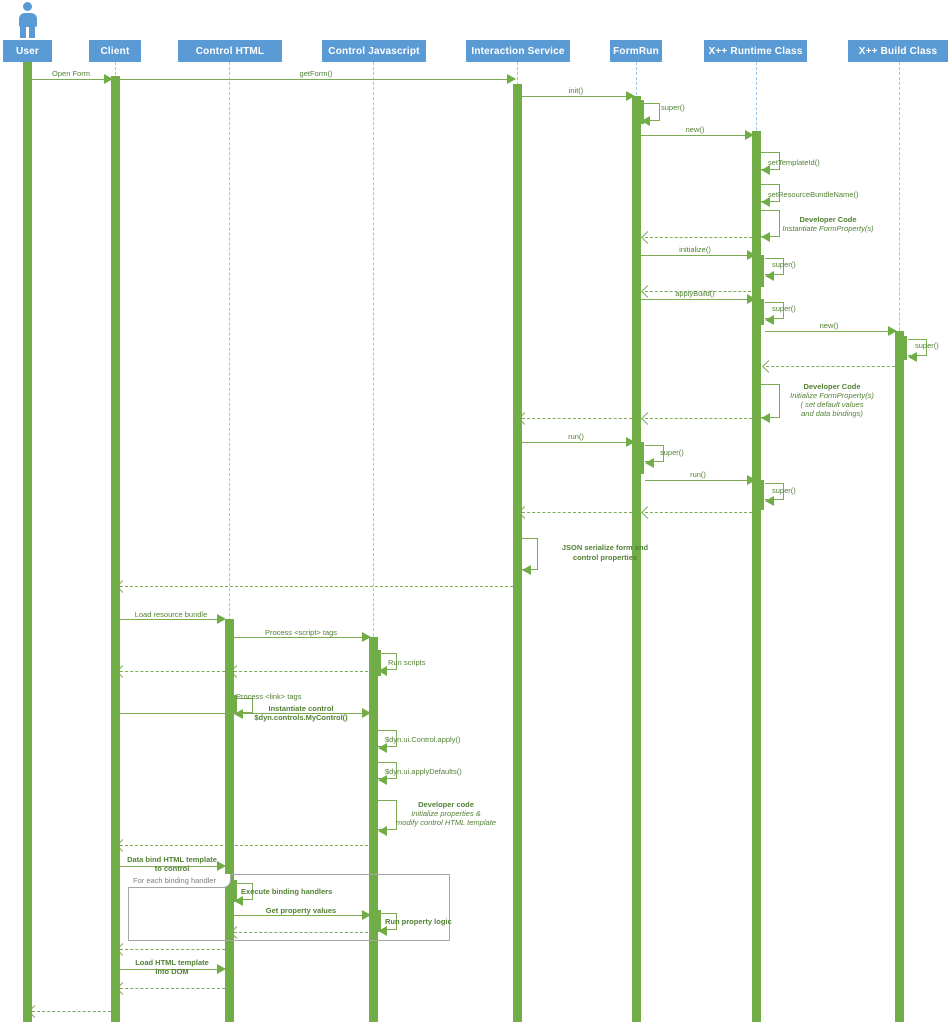  I want to click on nested-activation-xpp-applybuild, so click(760, 312).